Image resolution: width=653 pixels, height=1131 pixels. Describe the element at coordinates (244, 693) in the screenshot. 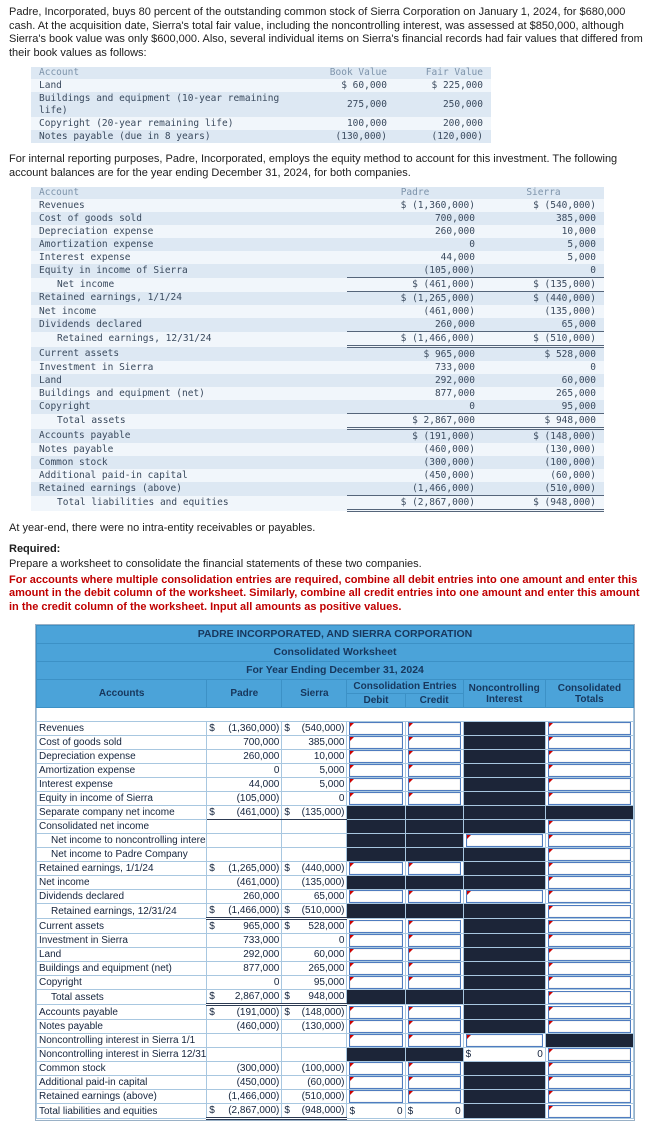

I see `column-header-padre: Padre` at that location.